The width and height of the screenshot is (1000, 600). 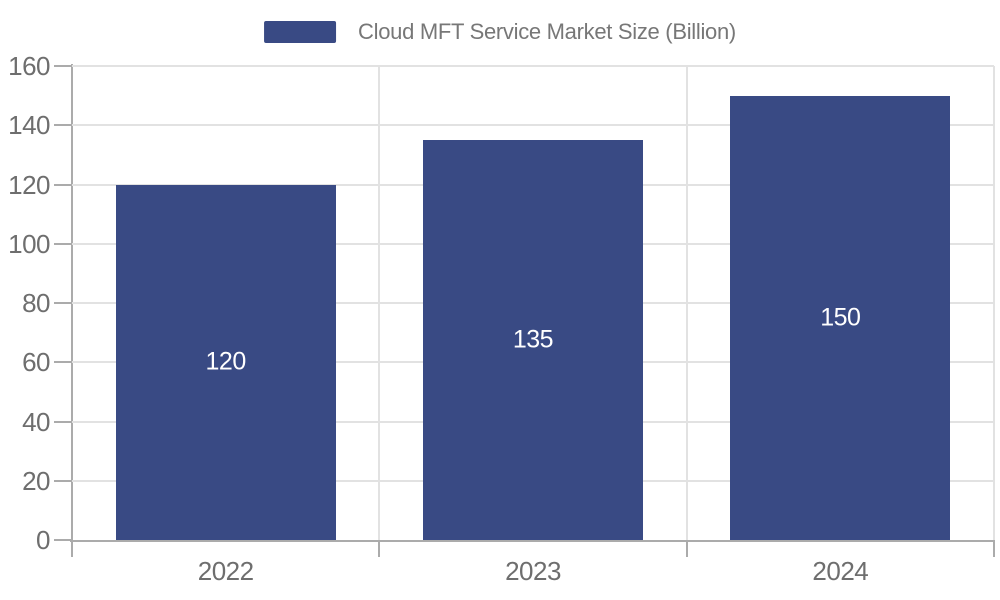 I want to click on y-tick-label: 60, so click(x=36, y=362).